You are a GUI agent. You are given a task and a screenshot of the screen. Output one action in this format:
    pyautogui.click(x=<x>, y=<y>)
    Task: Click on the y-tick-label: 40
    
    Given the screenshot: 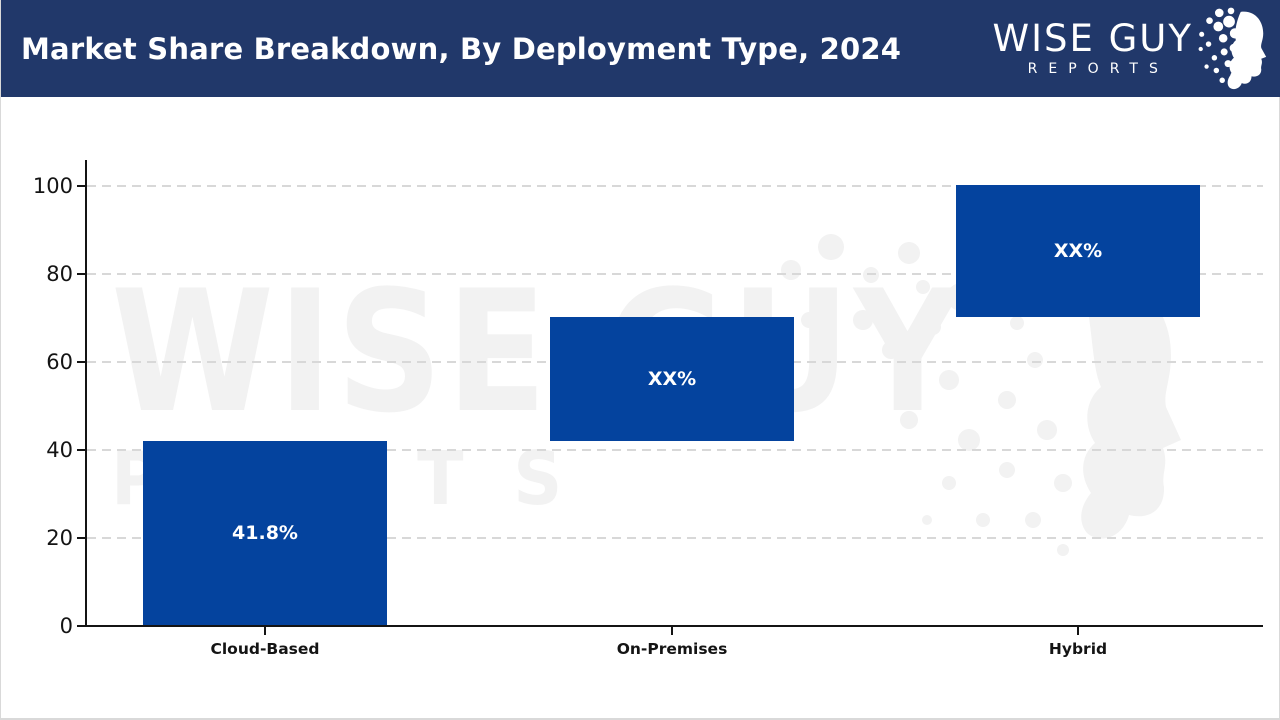 What is the action you would take?
    pyautogui.click(x=59, y=450)
    